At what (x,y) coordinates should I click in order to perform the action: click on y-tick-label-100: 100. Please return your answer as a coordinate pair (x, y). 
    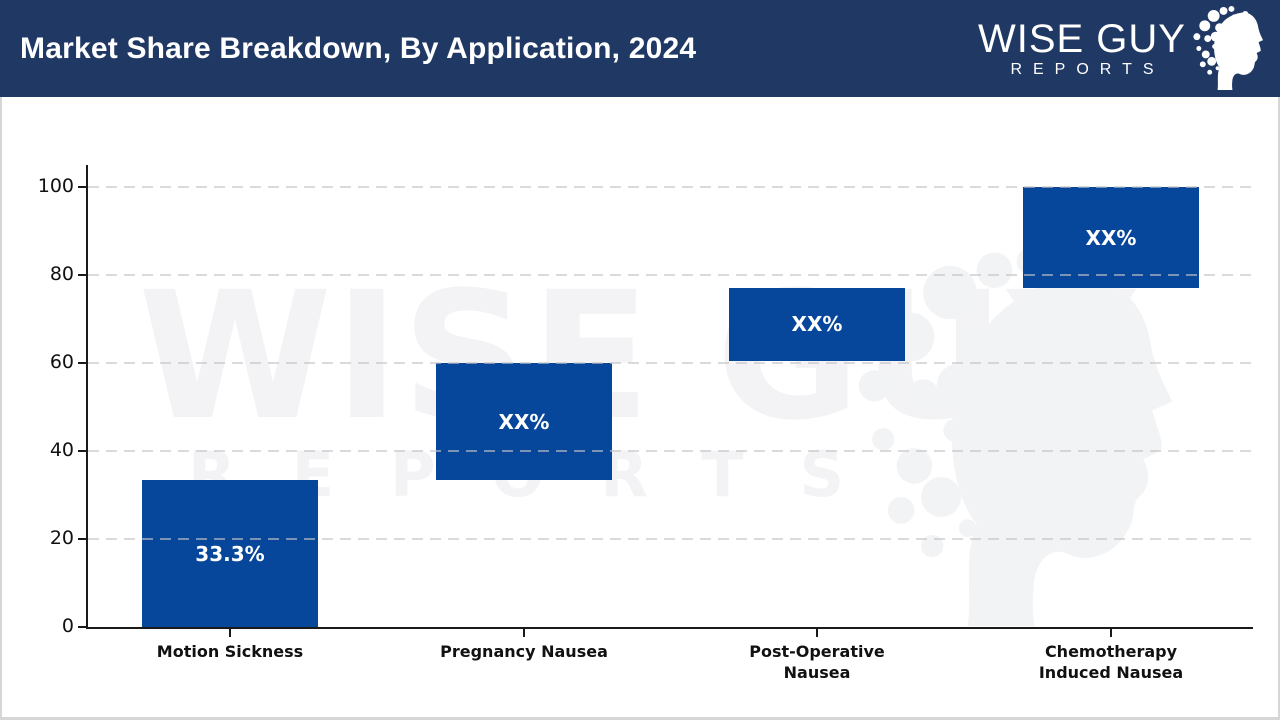
    Looking at the image, I should click on (55, 186).